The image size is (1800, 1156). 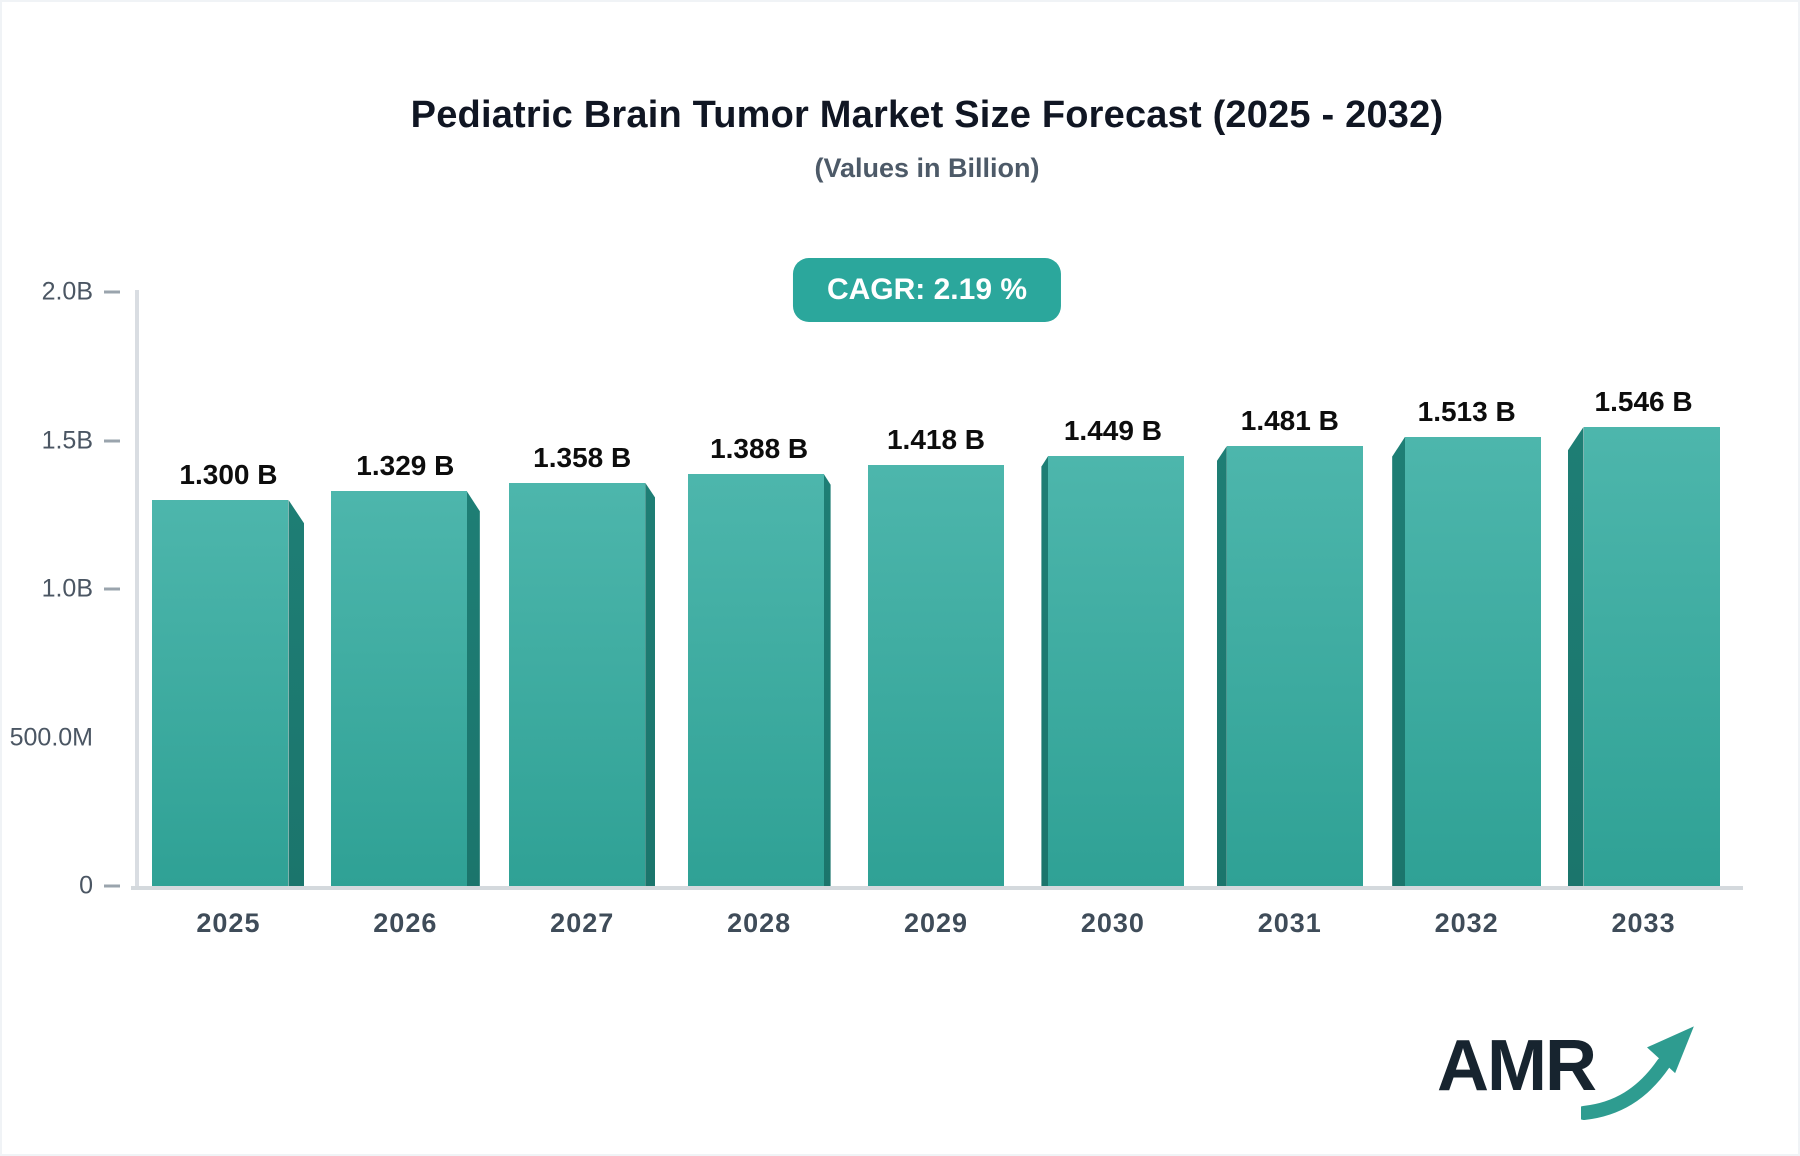 I want to click on y-tick: 1.0B, so click(x=61, y=589).